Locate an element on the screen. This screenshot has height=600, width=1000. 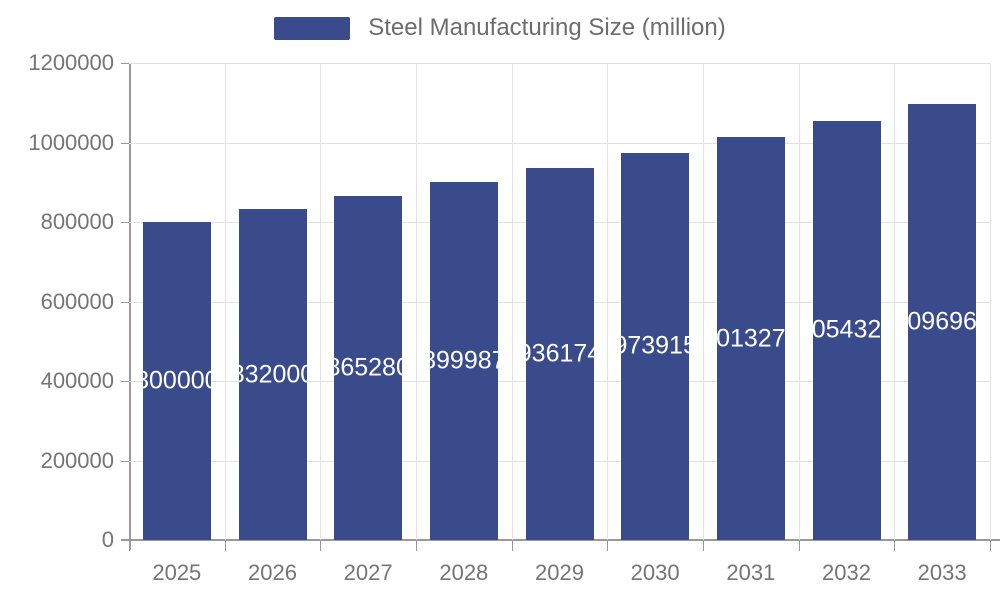
bar-value-label: 800000 is located at coordinates (177, 380).